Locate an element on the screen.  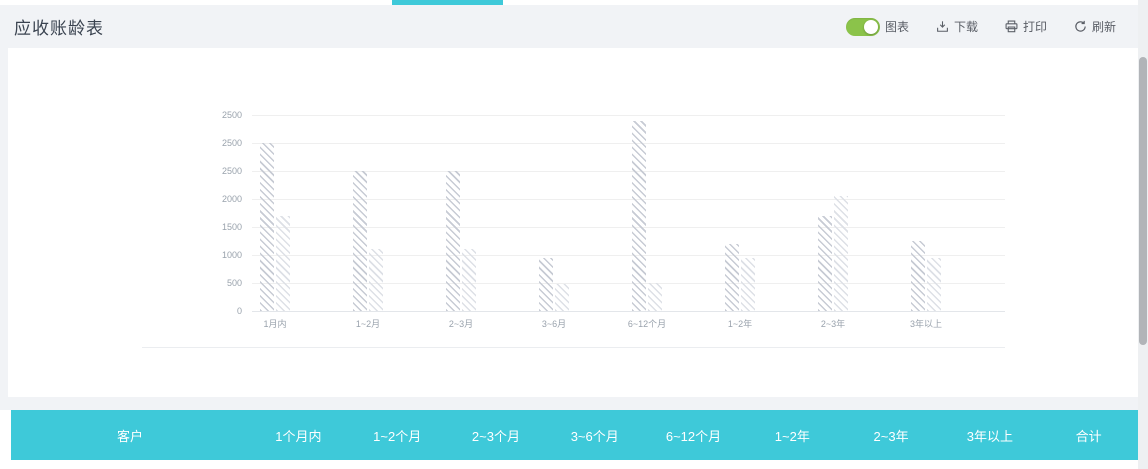
page-title: 应收账龄表 is located at coordinates (59, 28).